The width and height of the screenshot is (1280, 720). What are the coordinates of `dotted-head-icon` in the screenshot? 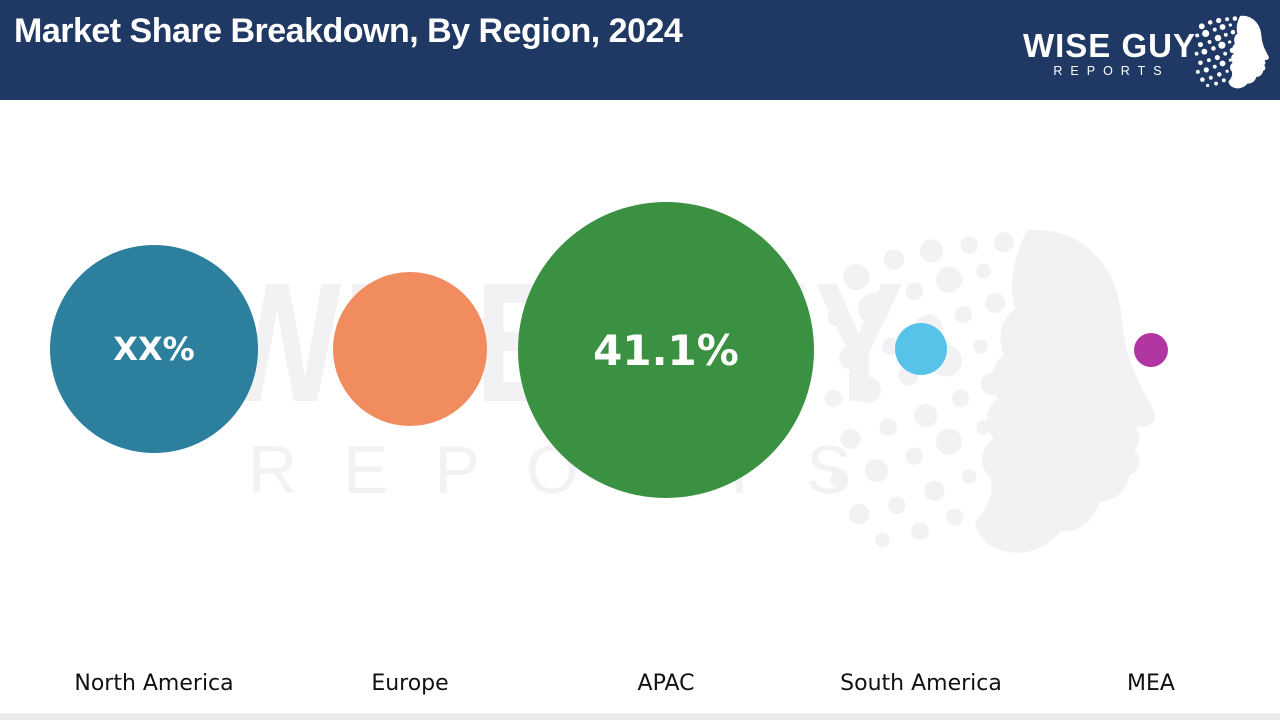 It's located at (1231, 52).